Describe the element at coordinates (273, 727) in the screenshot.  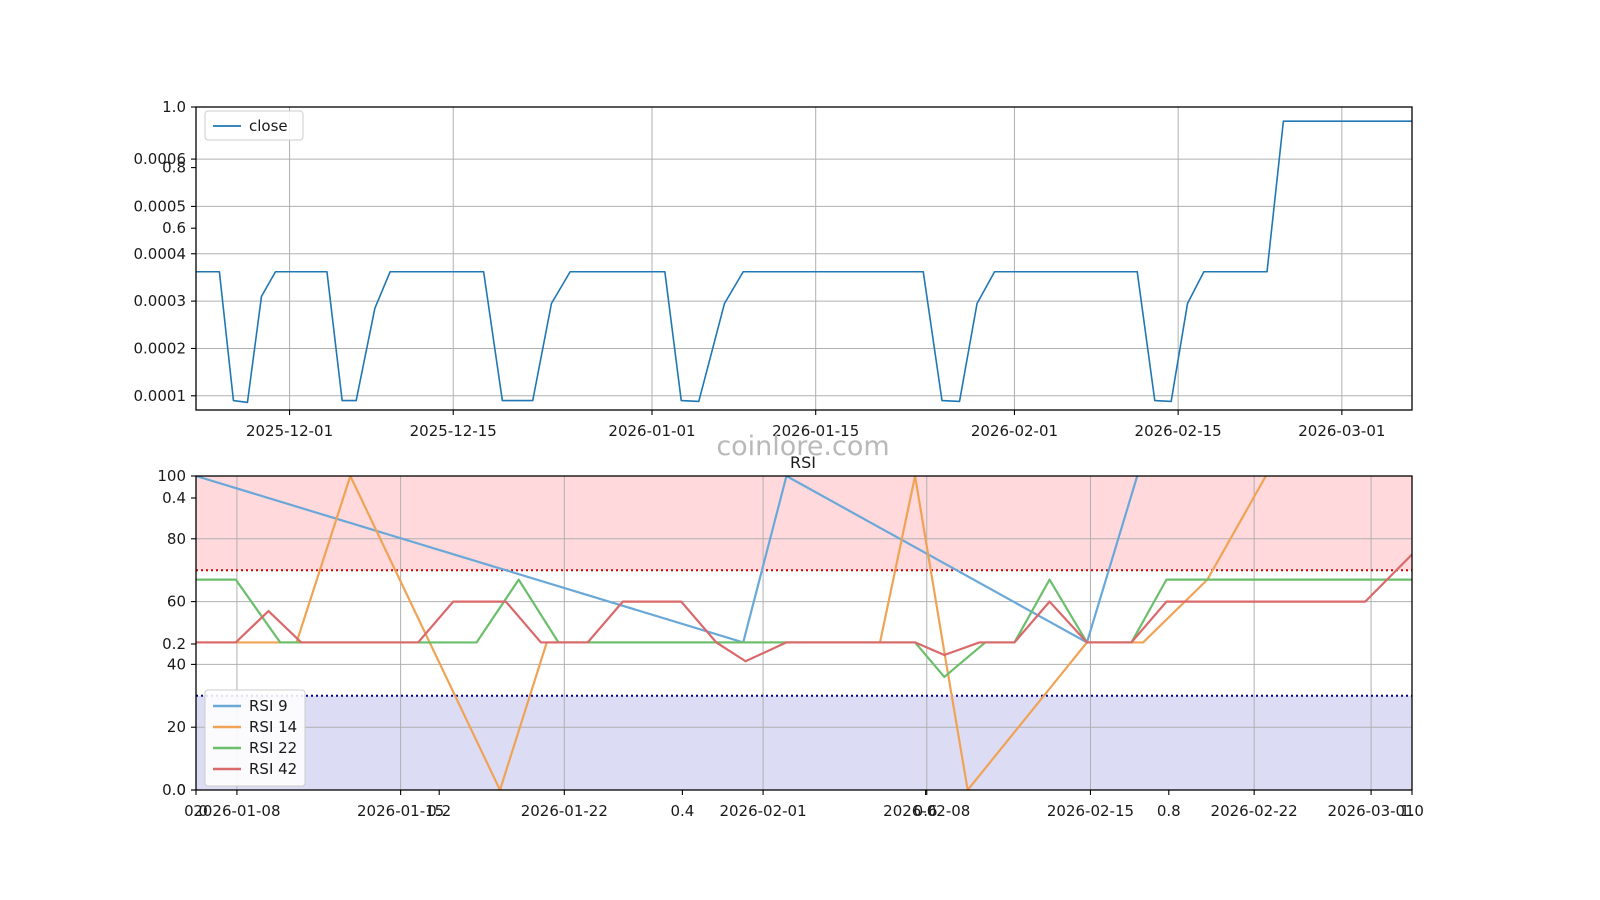
I see `rsi-legend-label: RSI 14` at that location.